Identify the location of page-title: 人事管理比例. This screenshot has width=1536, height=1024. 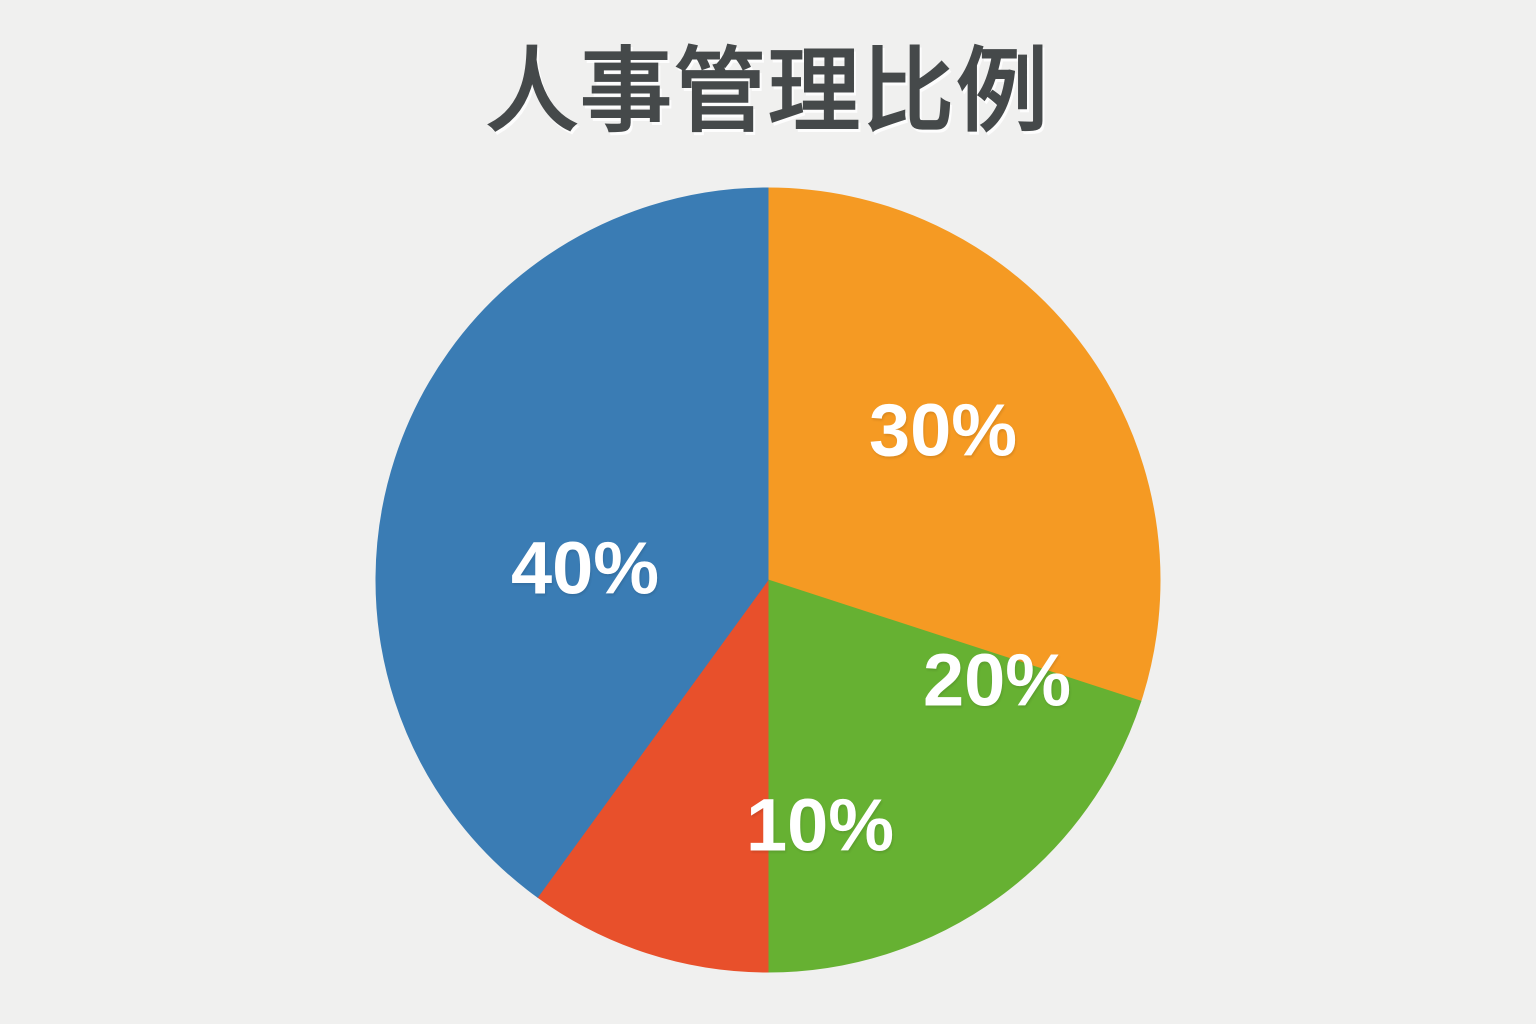
(767, 92).